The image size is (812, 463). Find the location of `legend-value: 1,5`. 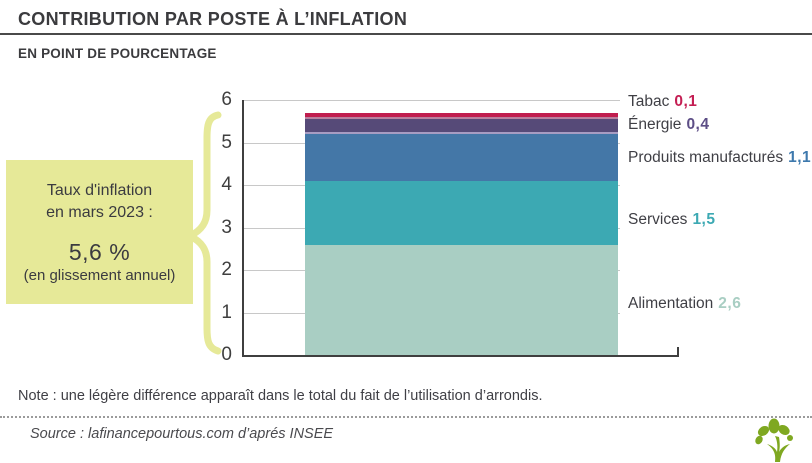

legend-value: 1,5 is located at coordinates (704, 219).